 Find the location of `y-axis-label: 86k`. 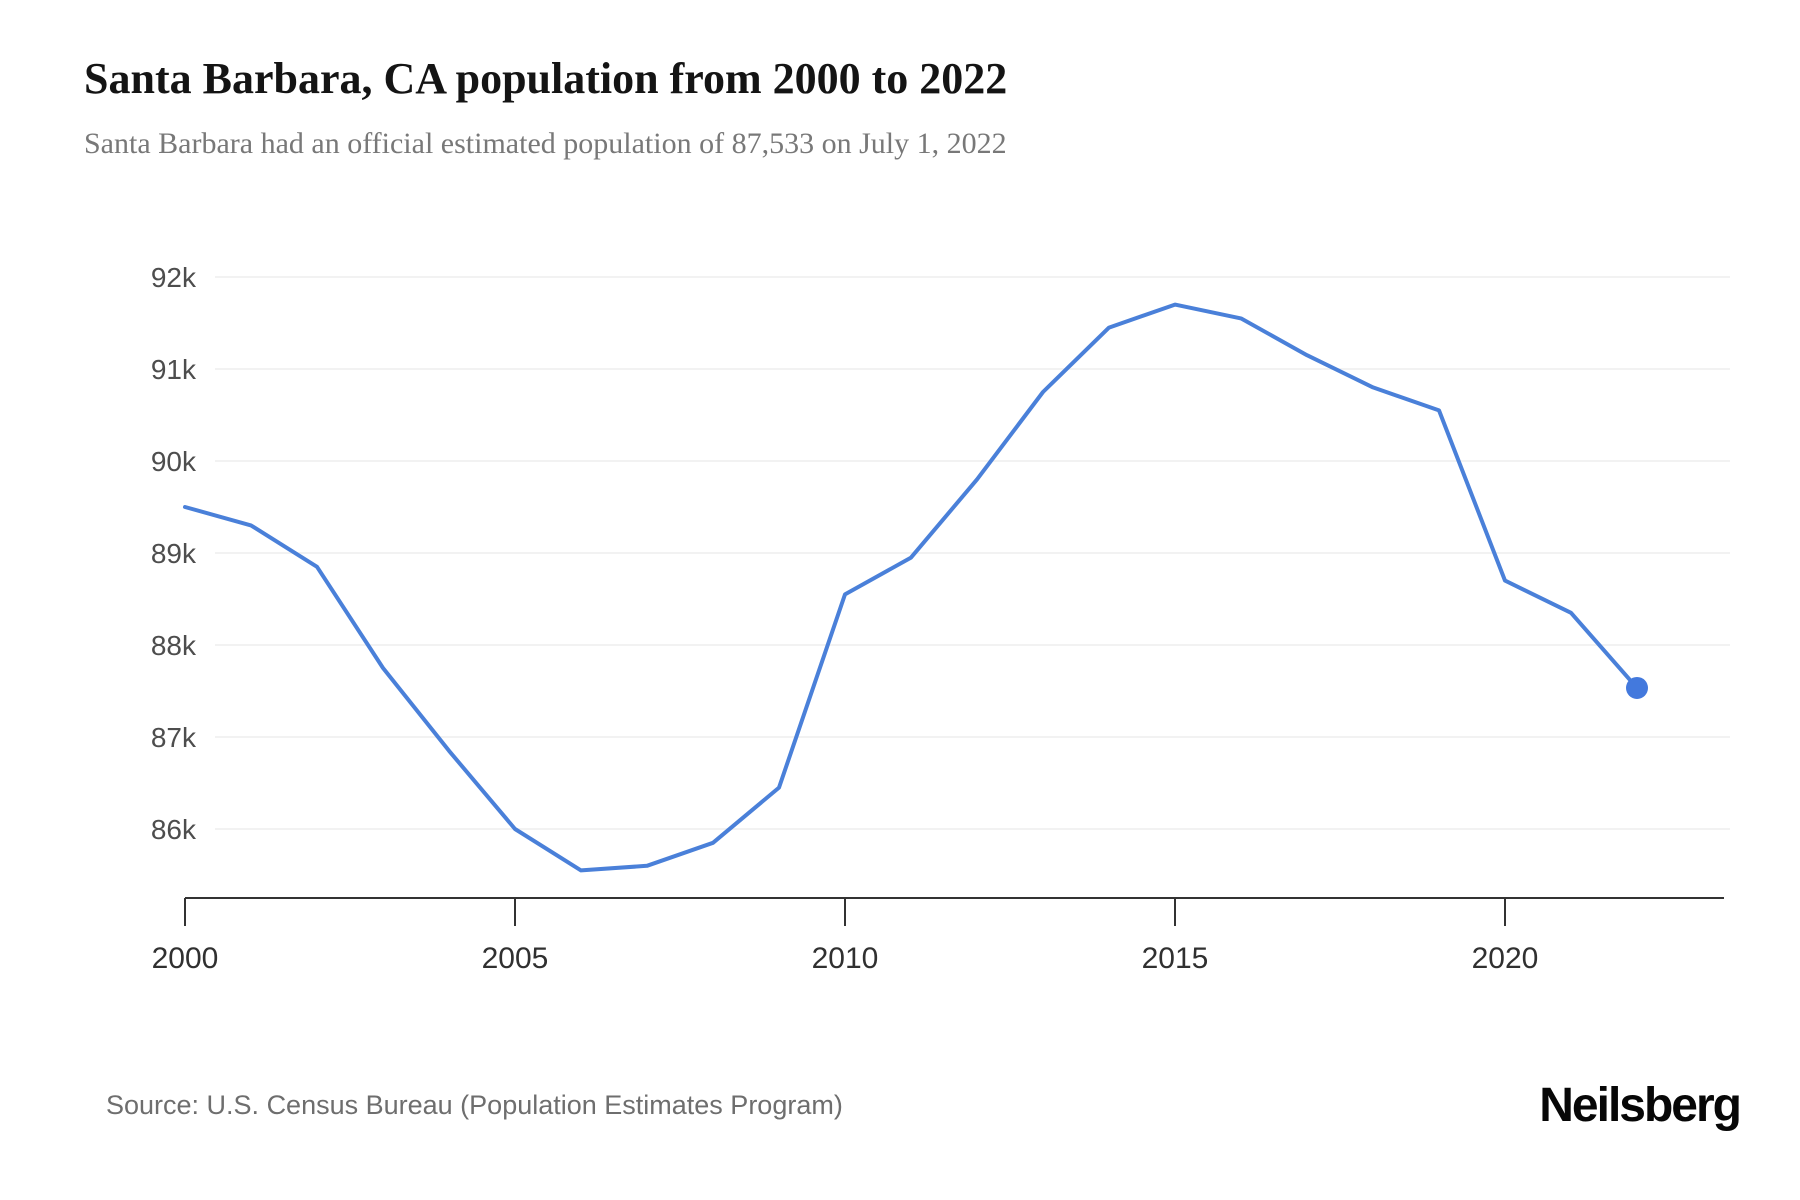

y-axis-label: 86k is located at coordinates (174, 829).